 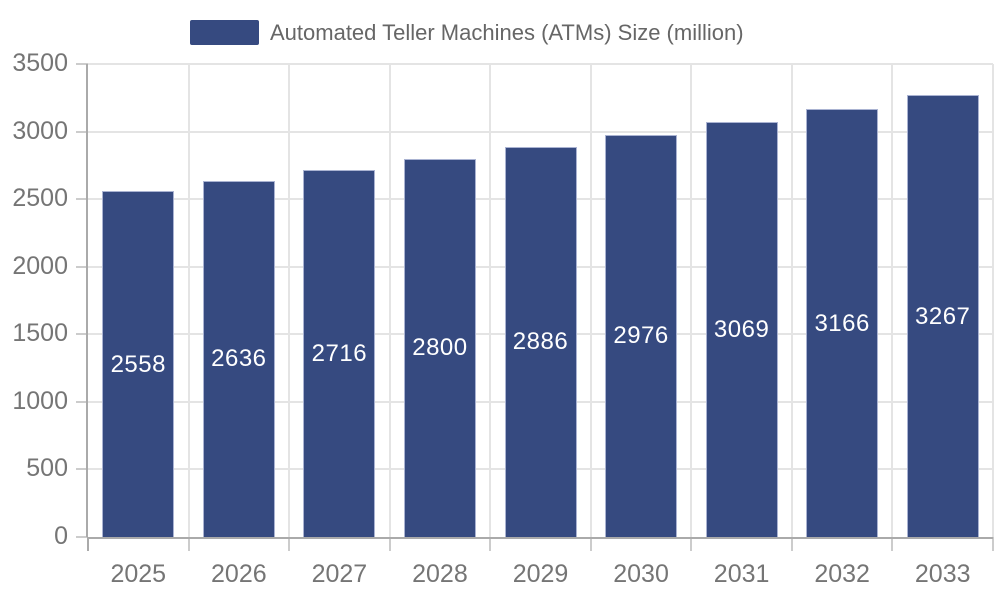 I want to click on bar-value-label: 3166, so click(x=842, y=323).